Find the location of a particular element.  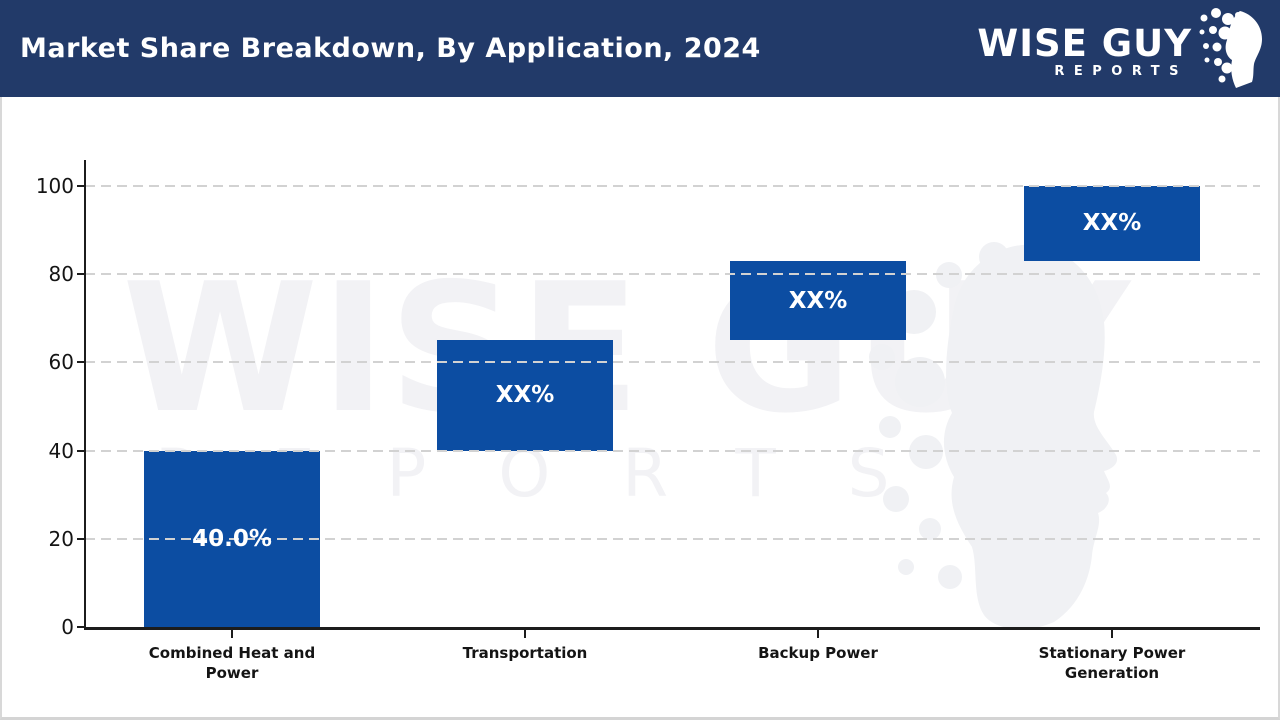

watermark-face-icon is located at coordinates (993, 436).